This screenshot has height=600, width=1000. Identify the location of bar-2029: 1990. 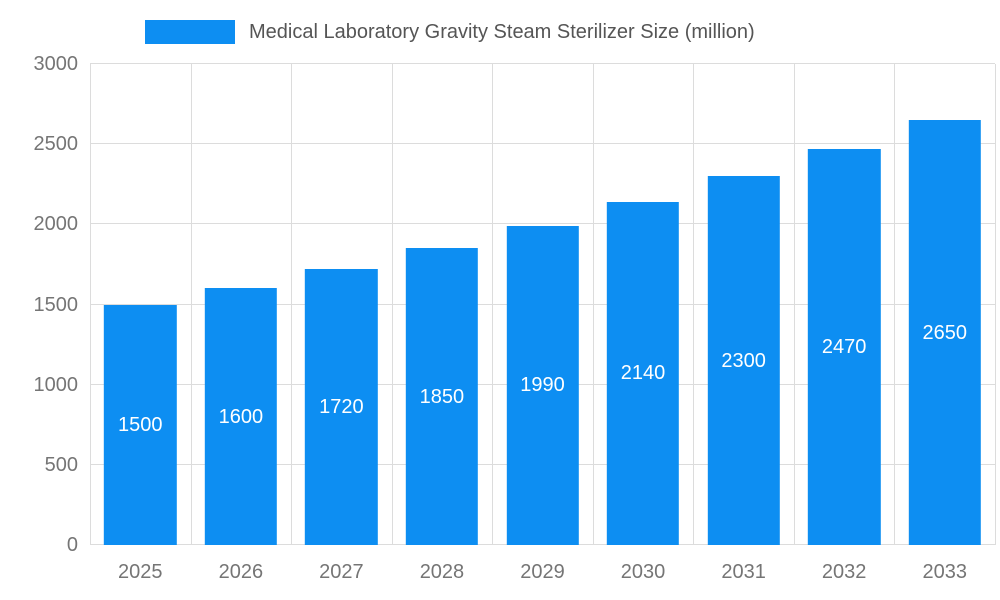
(542, 385).